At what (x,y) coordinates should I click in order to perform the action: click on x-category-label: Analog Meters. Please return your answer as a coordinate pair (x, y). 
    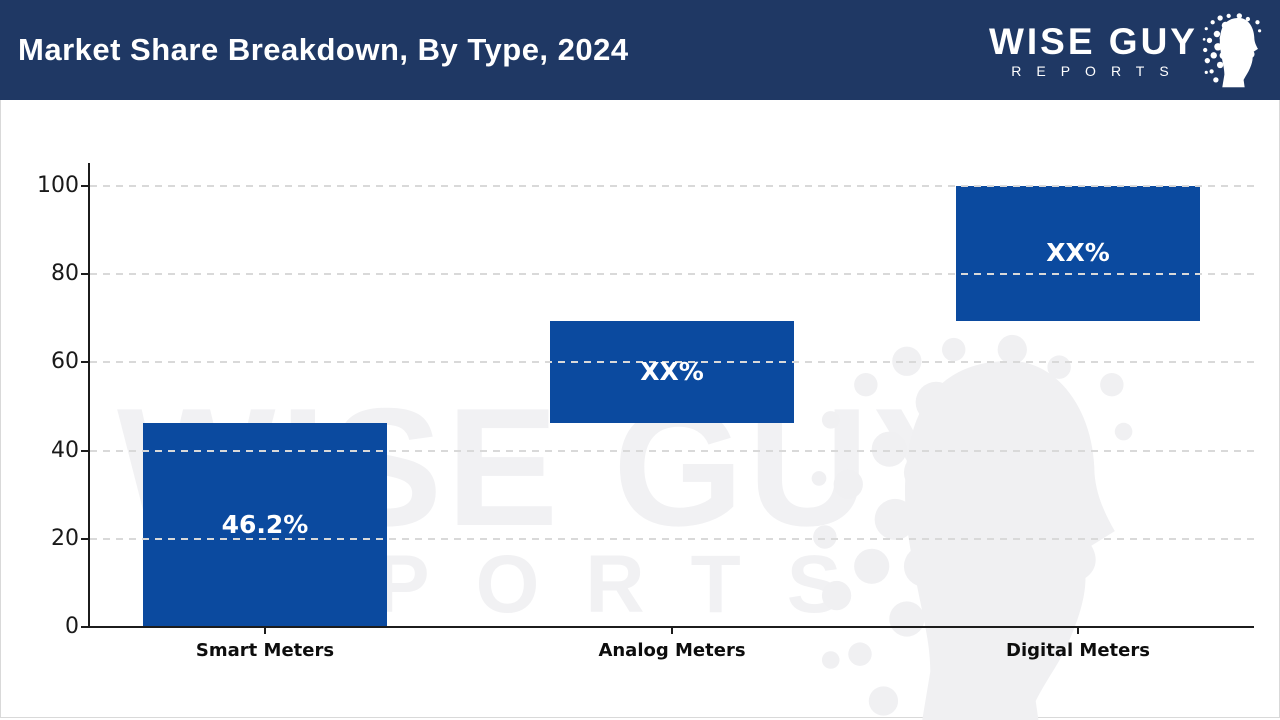
    Looking at the image, I should click on (672, 650).